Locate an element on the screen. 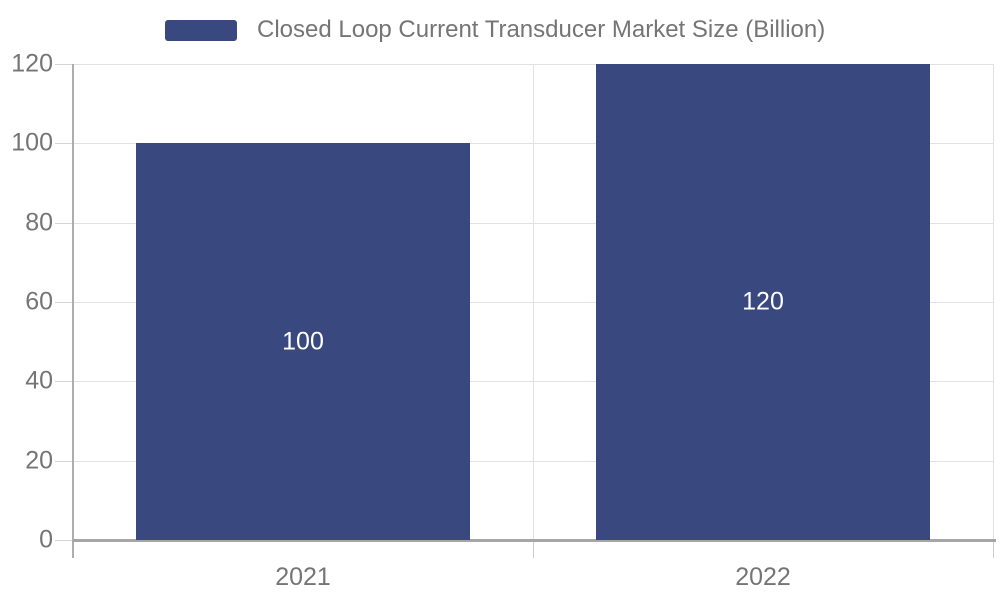 Image resolution: width=1000 pixels, height=600 pixels. y-tick-label: 80 is located at coordinates (39, 222).